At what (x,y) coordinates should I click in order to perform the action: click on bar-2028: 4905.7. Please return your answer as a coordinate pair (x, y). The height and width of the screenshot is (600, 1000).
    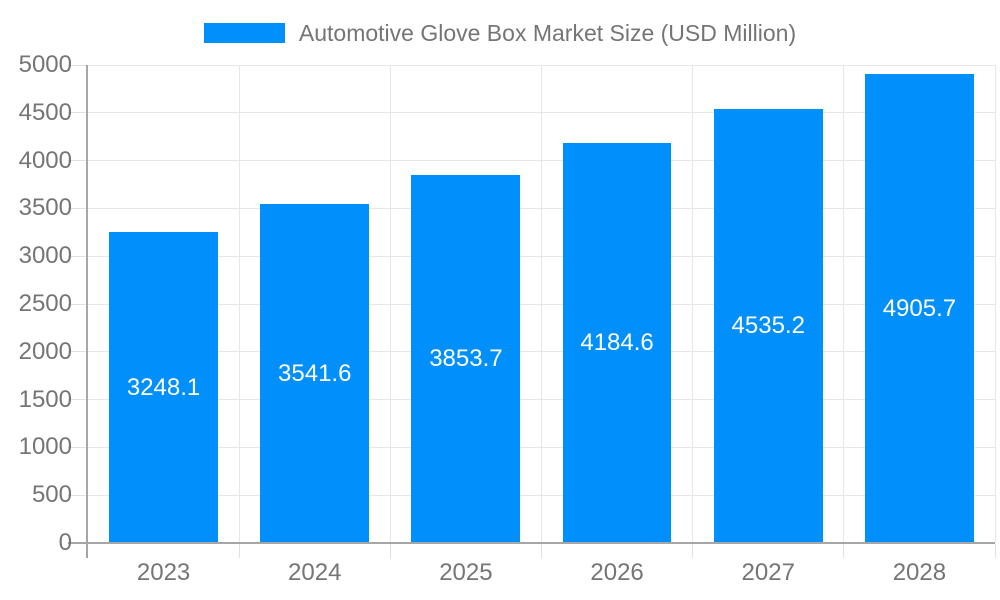
    Looking at the image, I should click on (919, 308).